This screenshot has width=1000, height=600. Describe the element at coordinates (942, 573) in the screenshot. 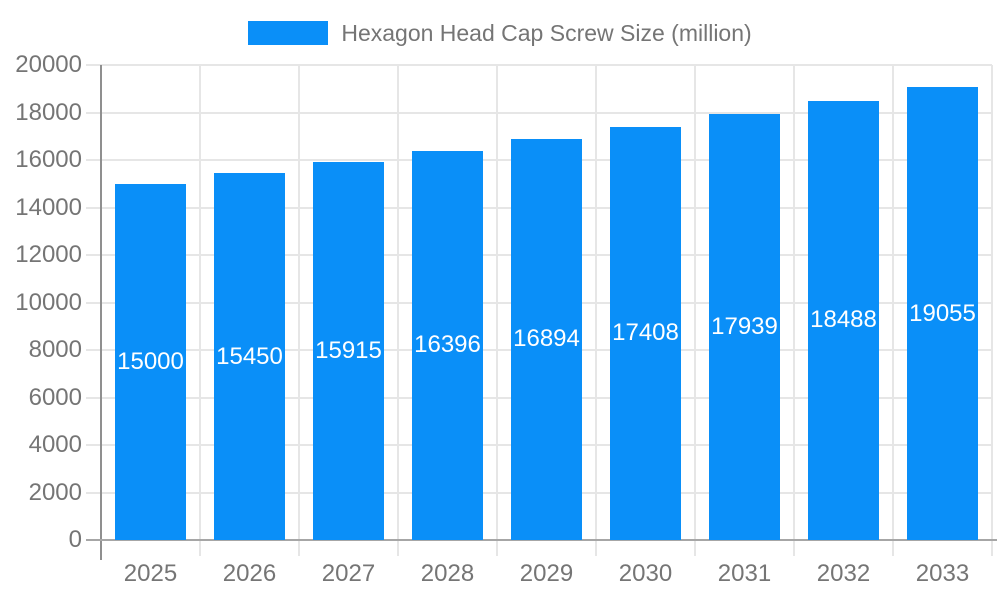

I see `x-axis-label: 2033` at that location.